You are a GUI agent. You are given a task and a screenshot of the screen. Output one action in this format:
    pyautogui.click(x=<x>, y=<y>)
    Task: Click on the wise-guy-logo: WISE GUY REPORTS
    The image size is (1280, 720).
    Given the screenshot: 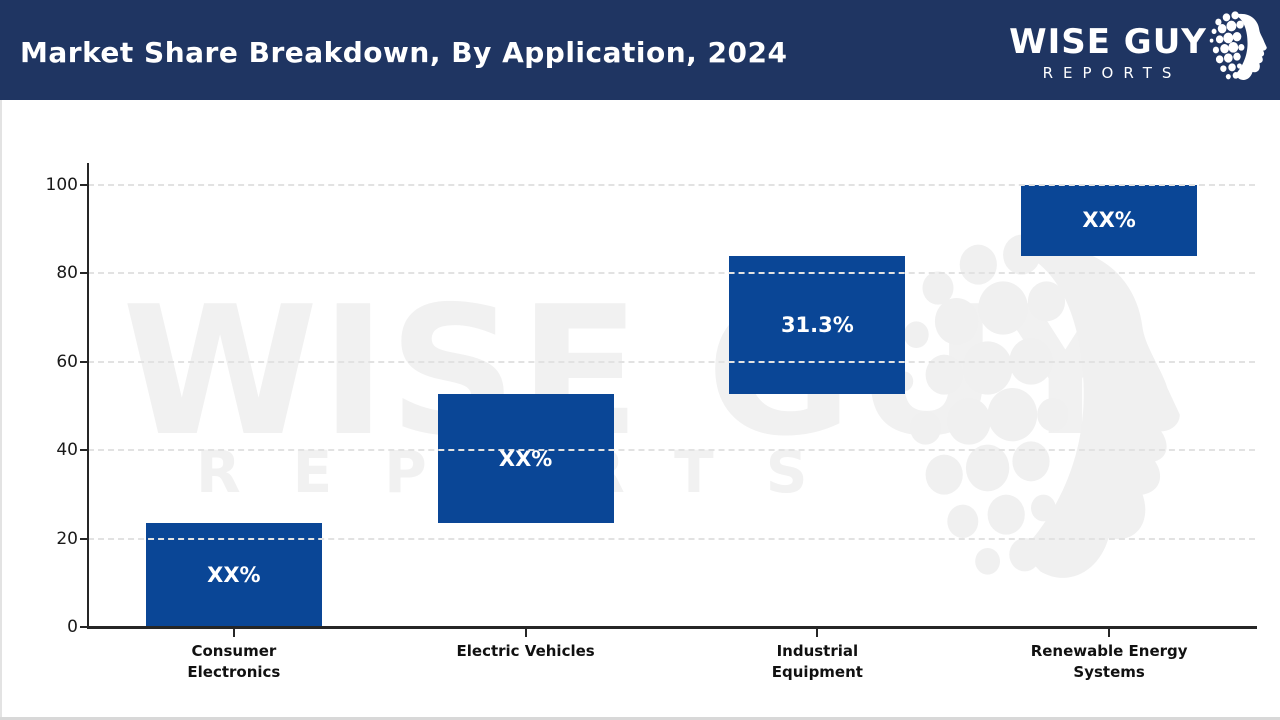 What is the action you would take?
    pyautogui.click(x=1138, y=51)
    